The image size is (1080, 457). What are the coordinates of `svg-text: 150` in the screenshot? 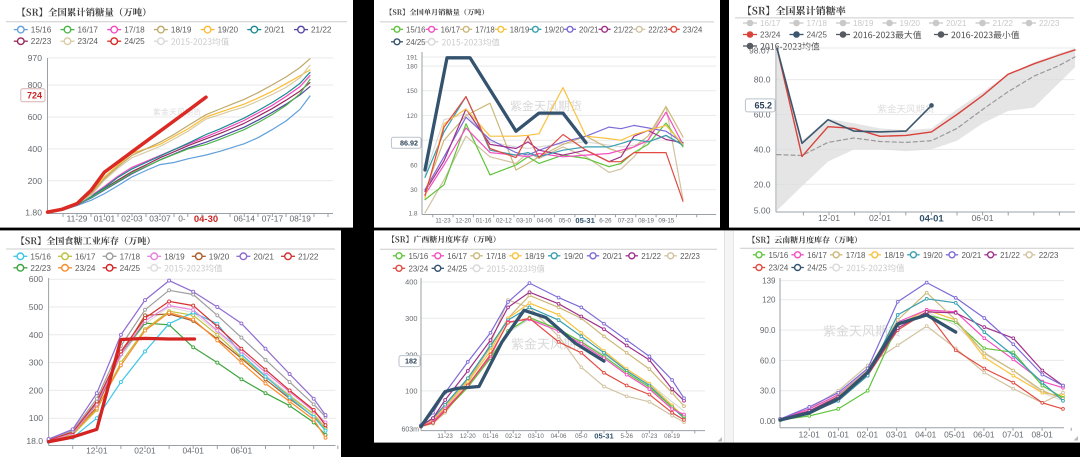 It's located at (412, 91).